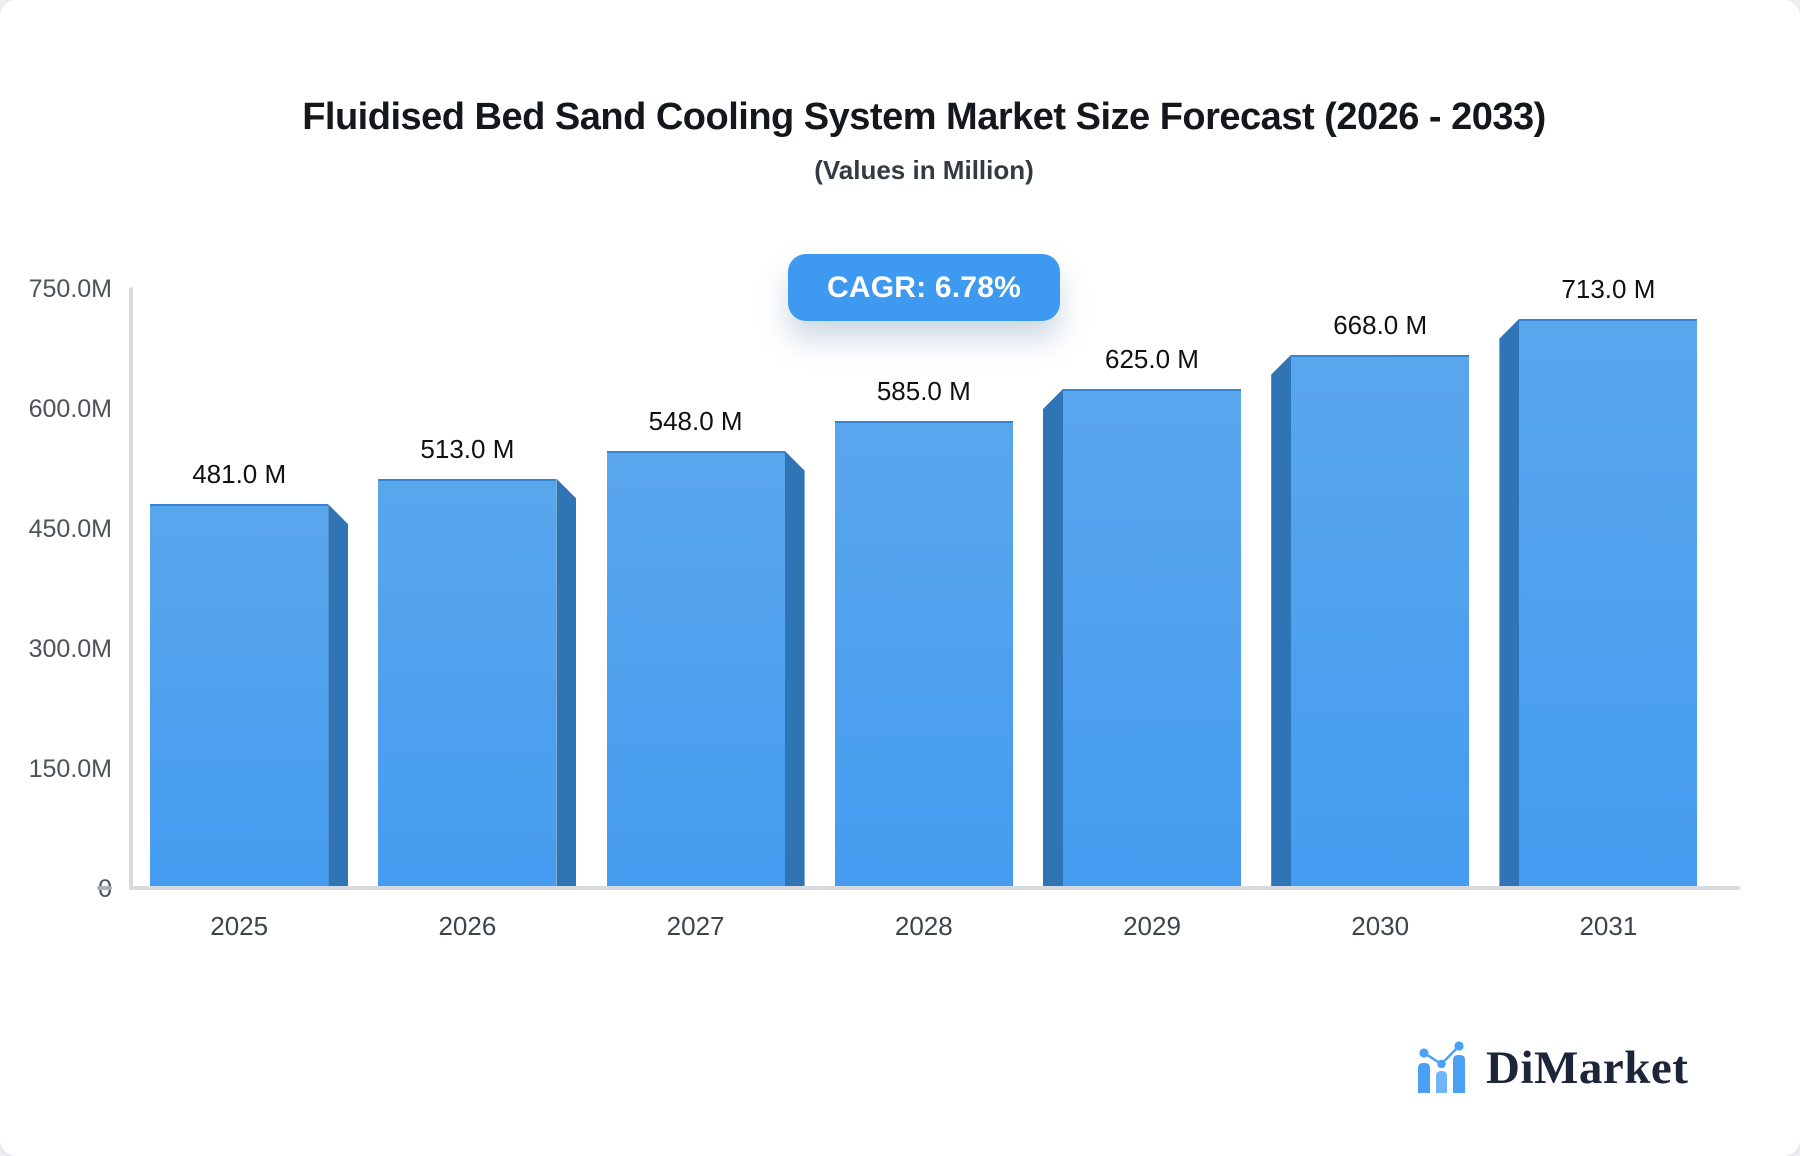 Image resolution: width=1800 pixels, height=1156 pixels. I want to click on bar-value-label-2029: 625.0 M, so click(1152, 359).